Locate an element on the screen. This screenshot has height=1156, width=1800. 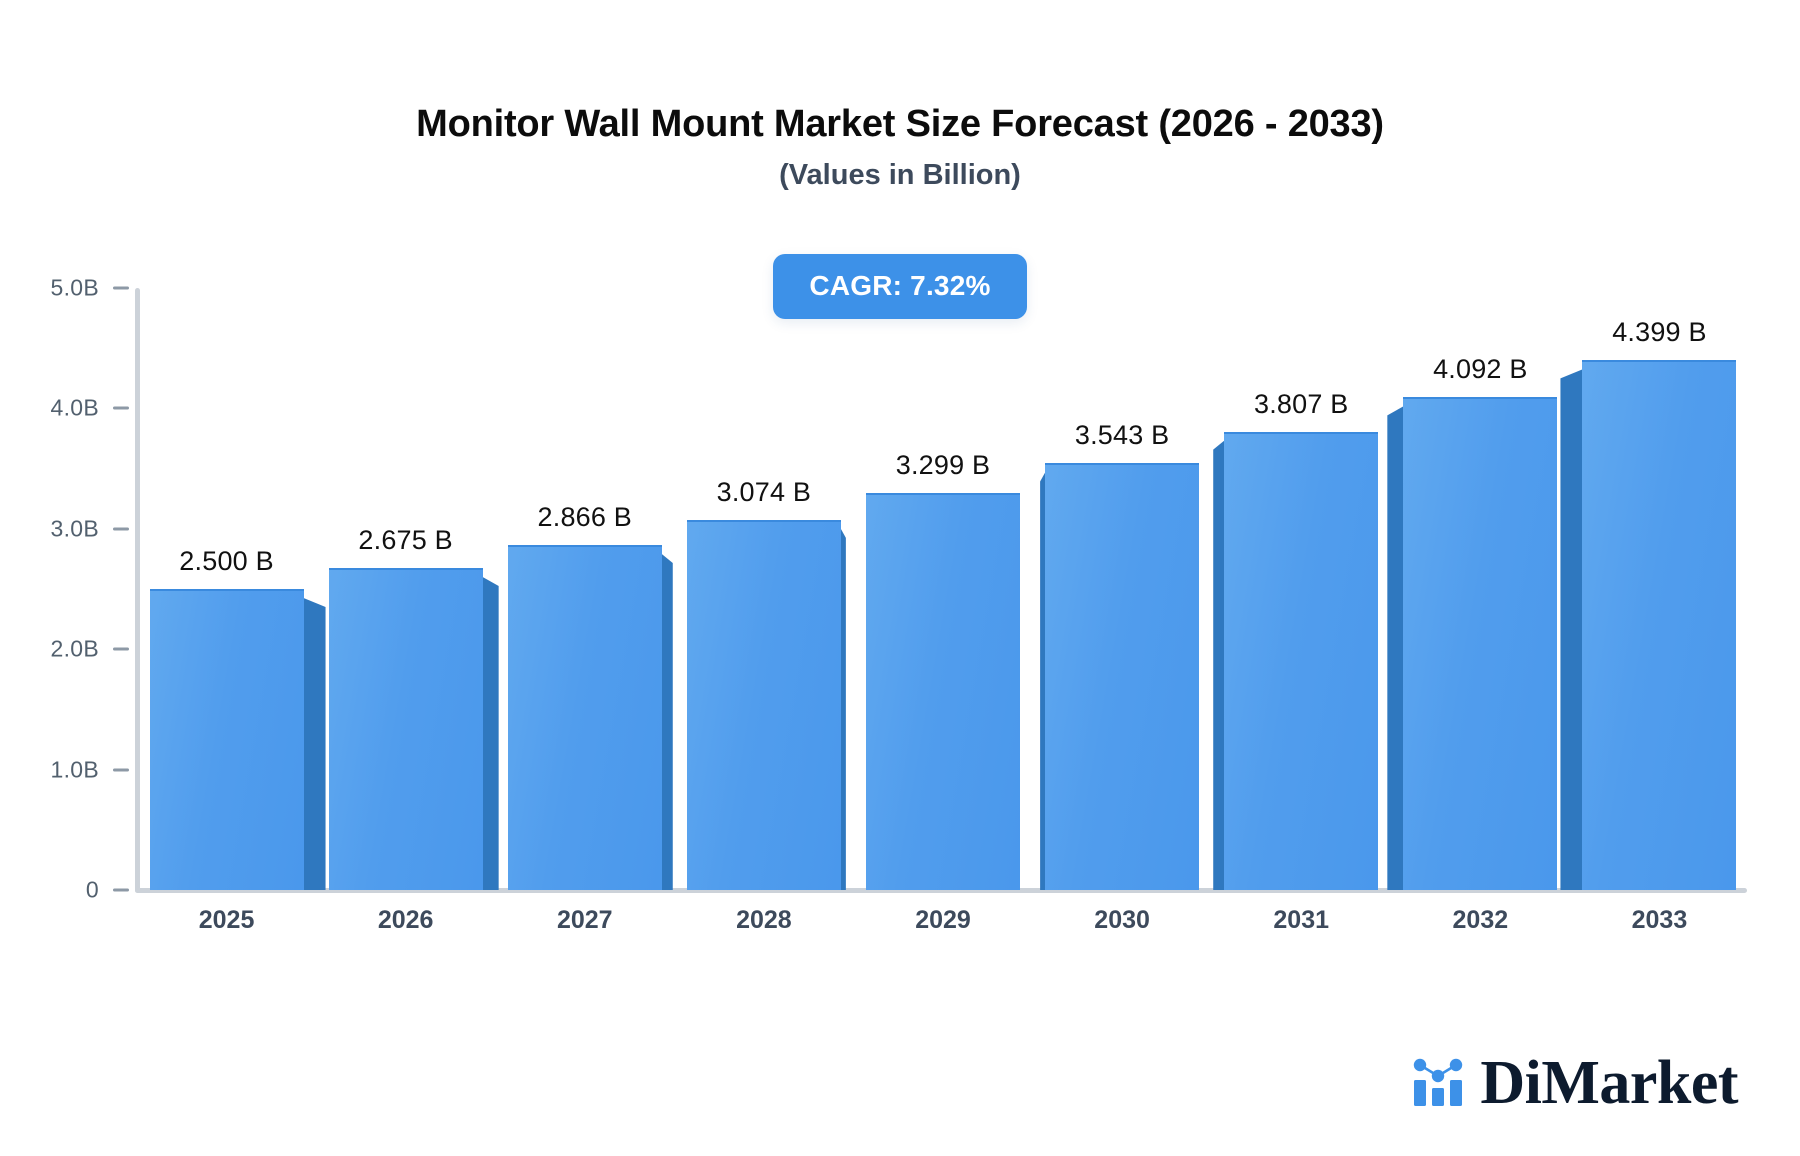
y-axis-tick: 4.0B is located at coordinates (67, 408).